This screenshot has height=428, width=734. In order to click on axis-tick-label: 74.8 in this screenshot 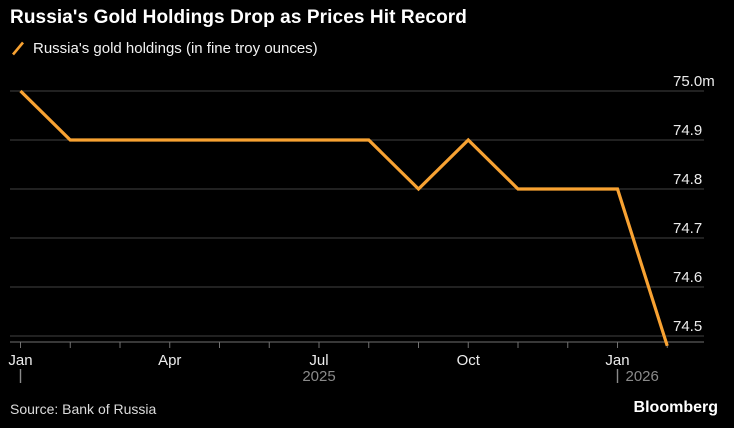, I will do `click(687, 179)`.